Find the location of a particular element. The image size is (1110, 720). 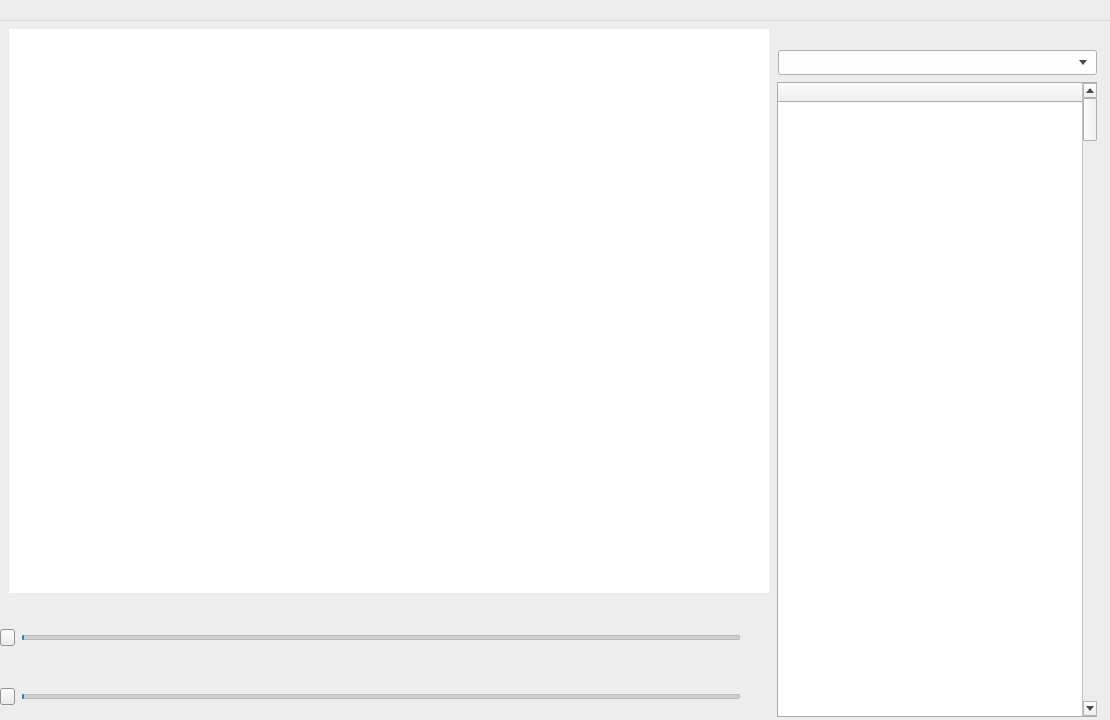

menubar is located at coordinates (555, 10).